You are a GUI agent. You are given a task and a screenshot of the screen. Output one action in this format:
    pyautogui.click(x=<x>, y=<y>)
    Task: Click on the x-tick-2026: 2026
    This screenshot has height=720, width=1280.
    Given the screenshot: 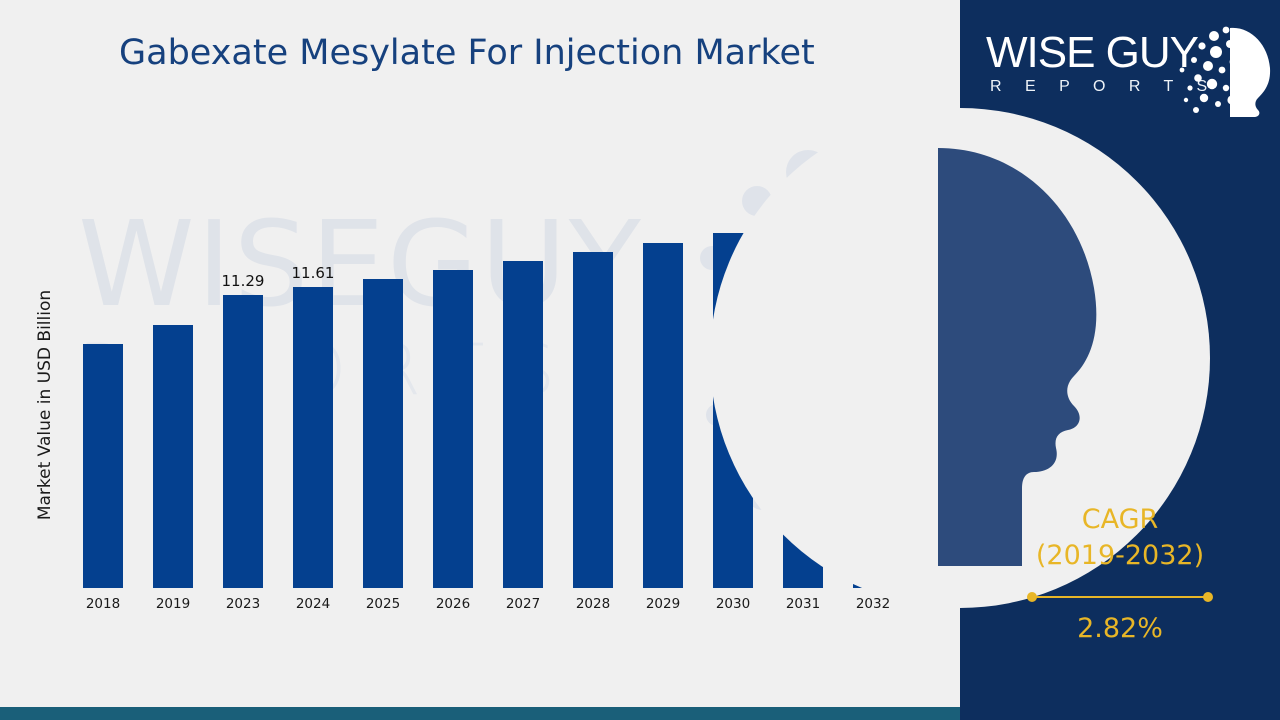 What is the action you would take?
    pyautogui.click(x=453, y=604)
    